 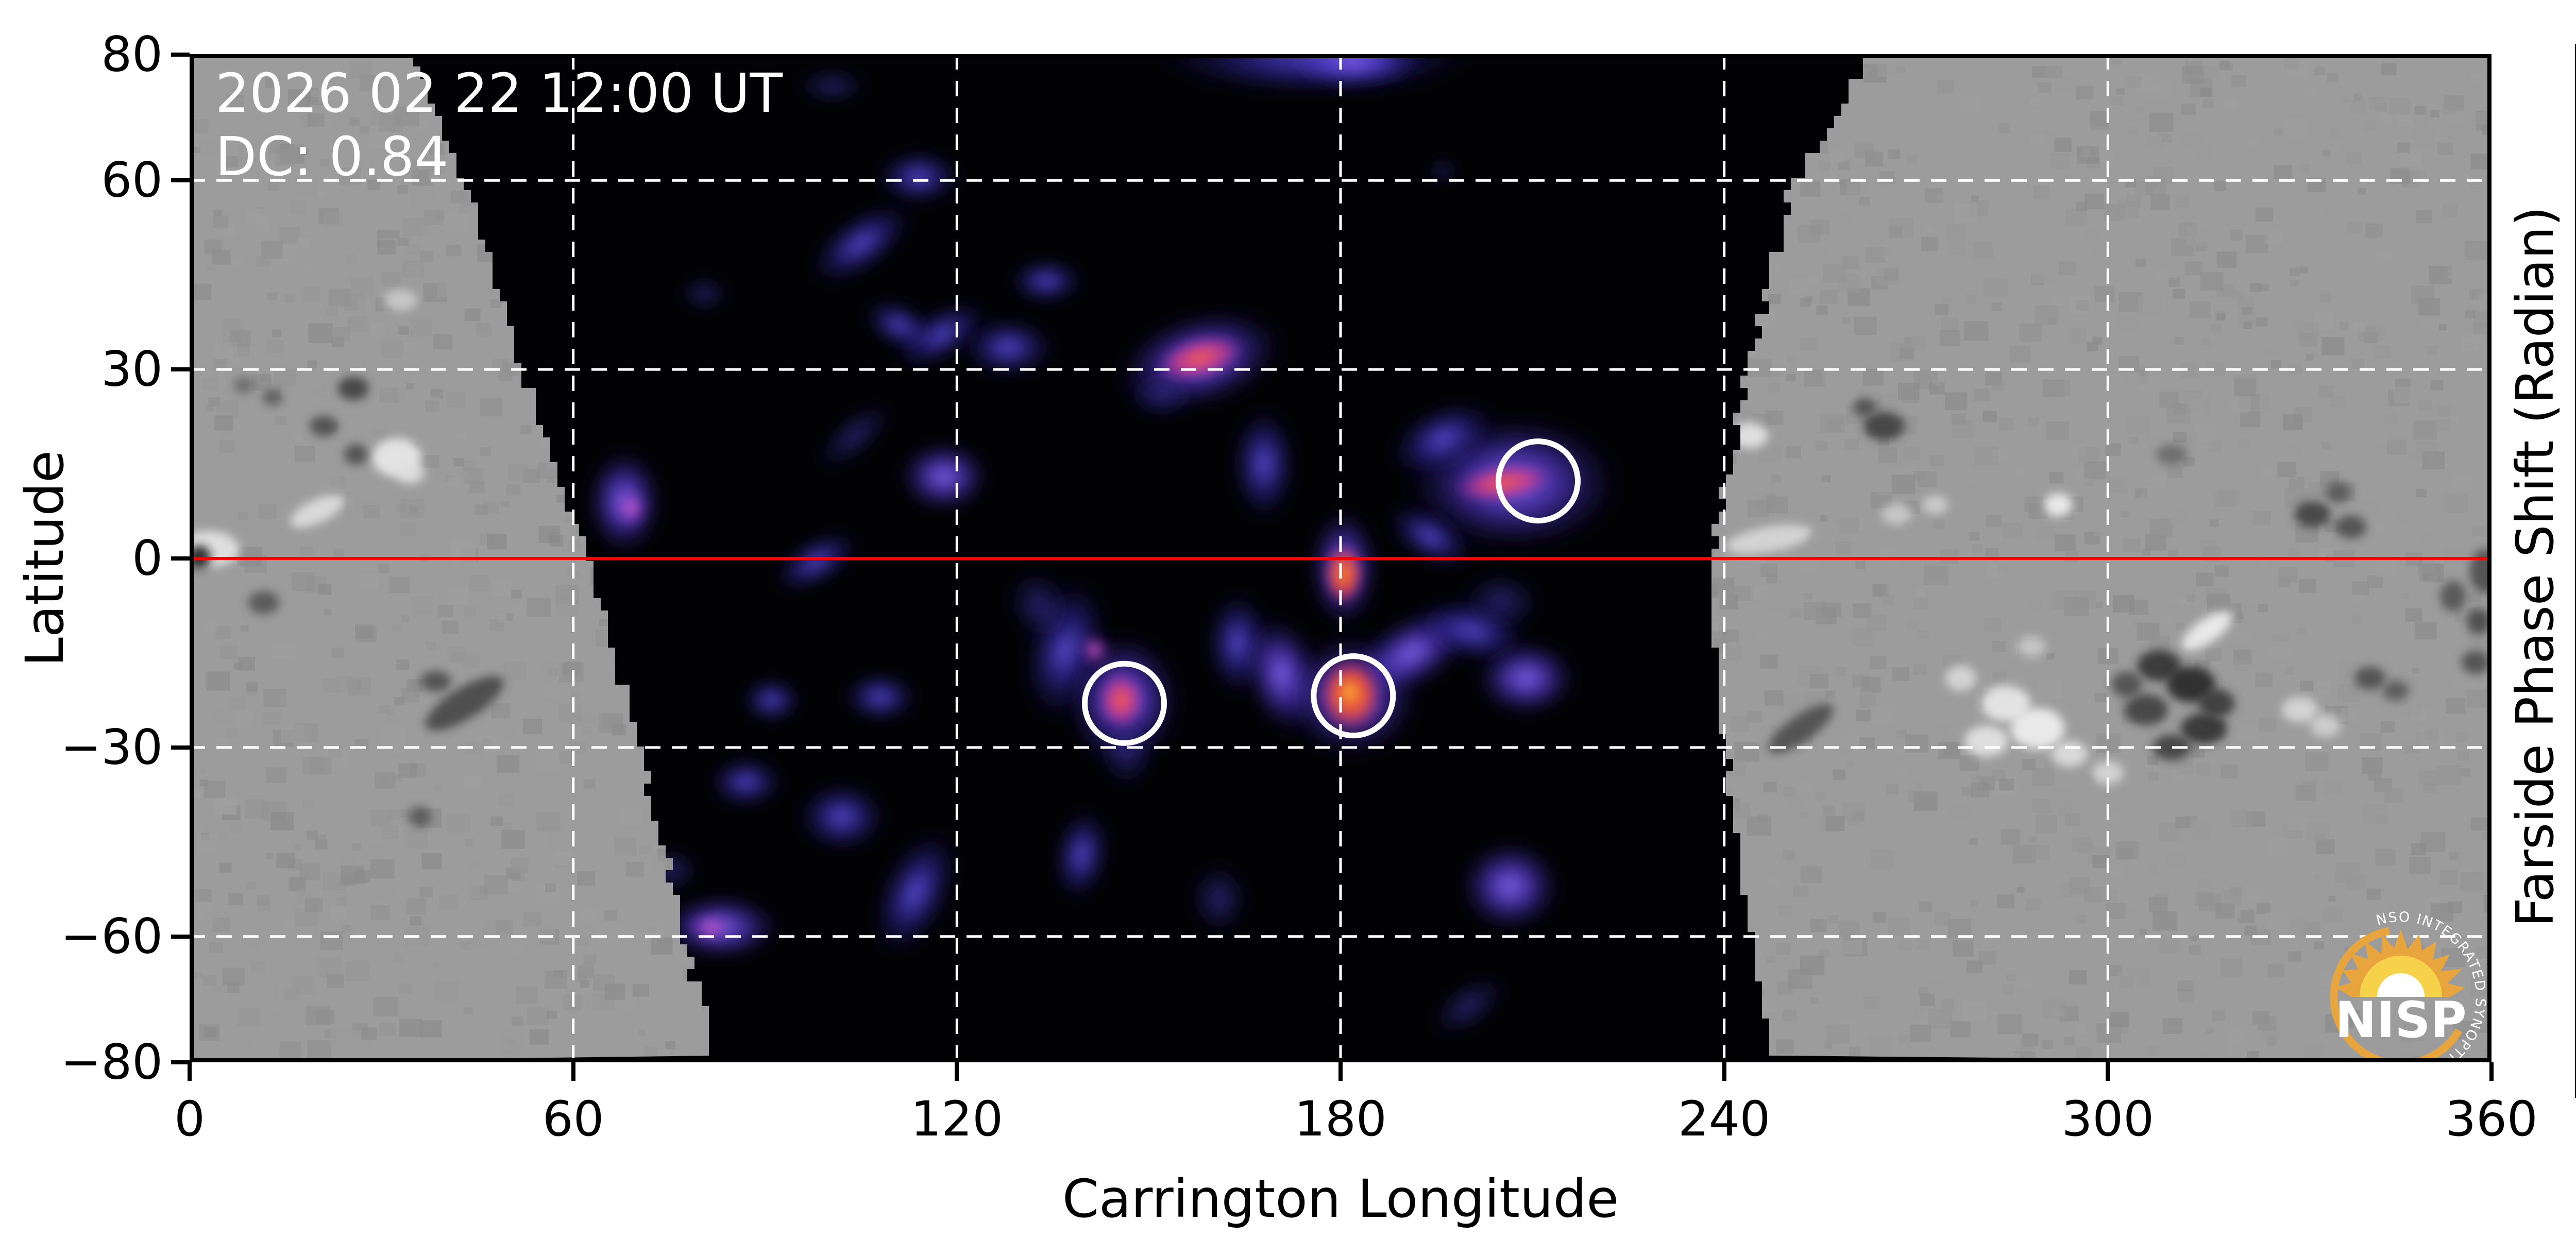 What do you see at coordinates (1349, 692) in the screenshot?
I see `blob-yellowcore` at bounding box center [1349, 692].